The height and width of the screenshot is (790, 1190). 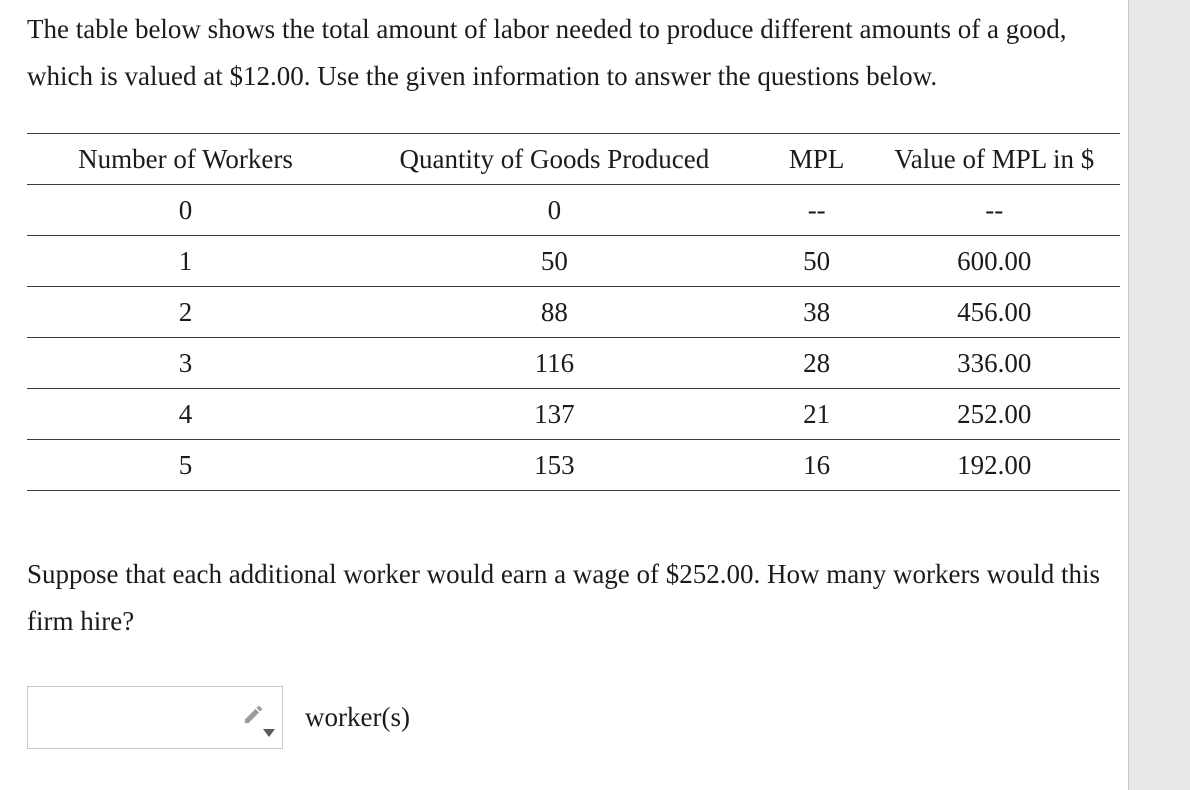 I want to click on cell-quantity: 116, so click(x=554, y=363).